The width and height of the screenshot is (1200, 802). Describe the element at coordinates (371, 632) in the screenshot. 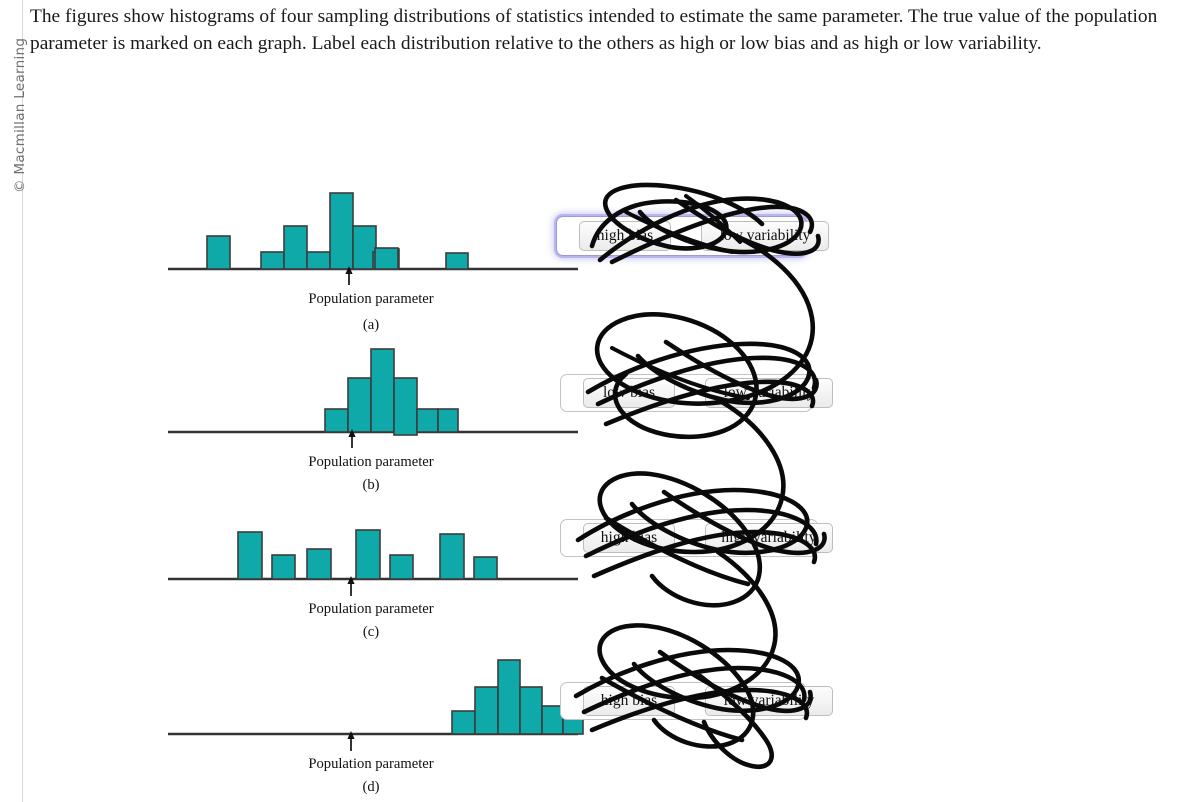

I see `panel-title-c: (c)` at that location.